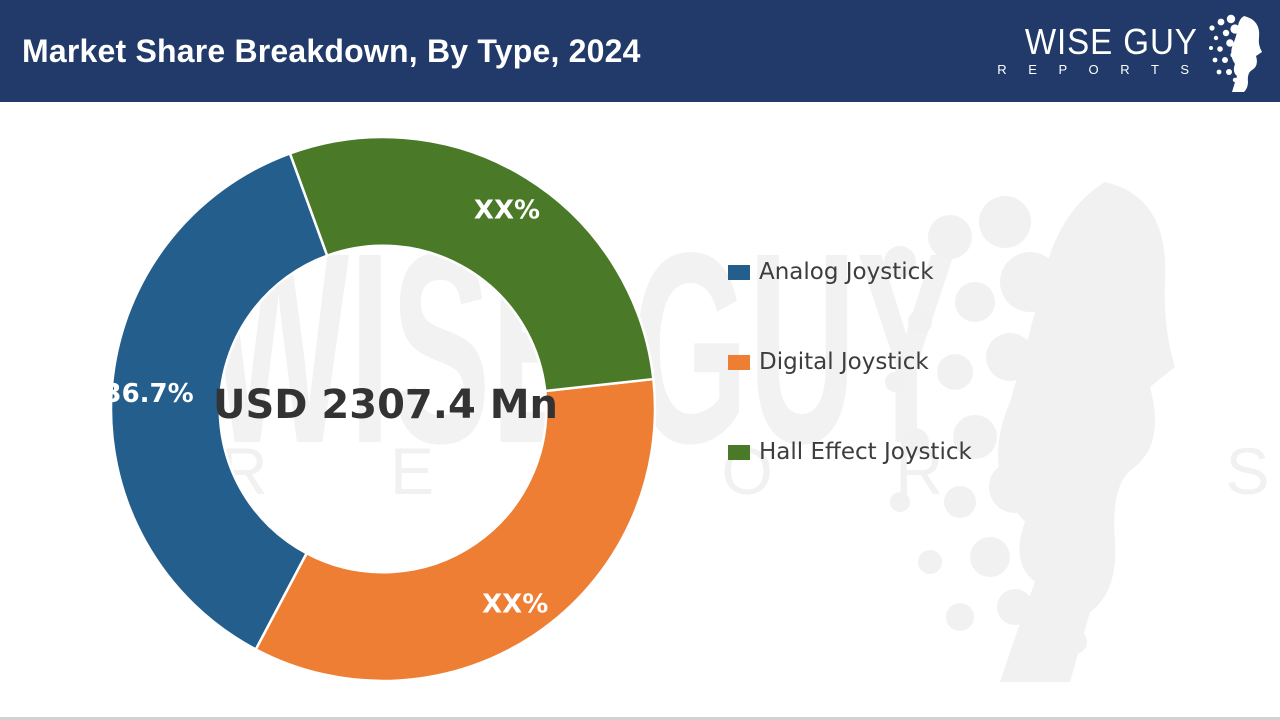 This screenshot has height=720, width=1280. Describe the element at coordinates (455, 530) in the screenshot. I see `donut-segment-digital-joystick` at that location.